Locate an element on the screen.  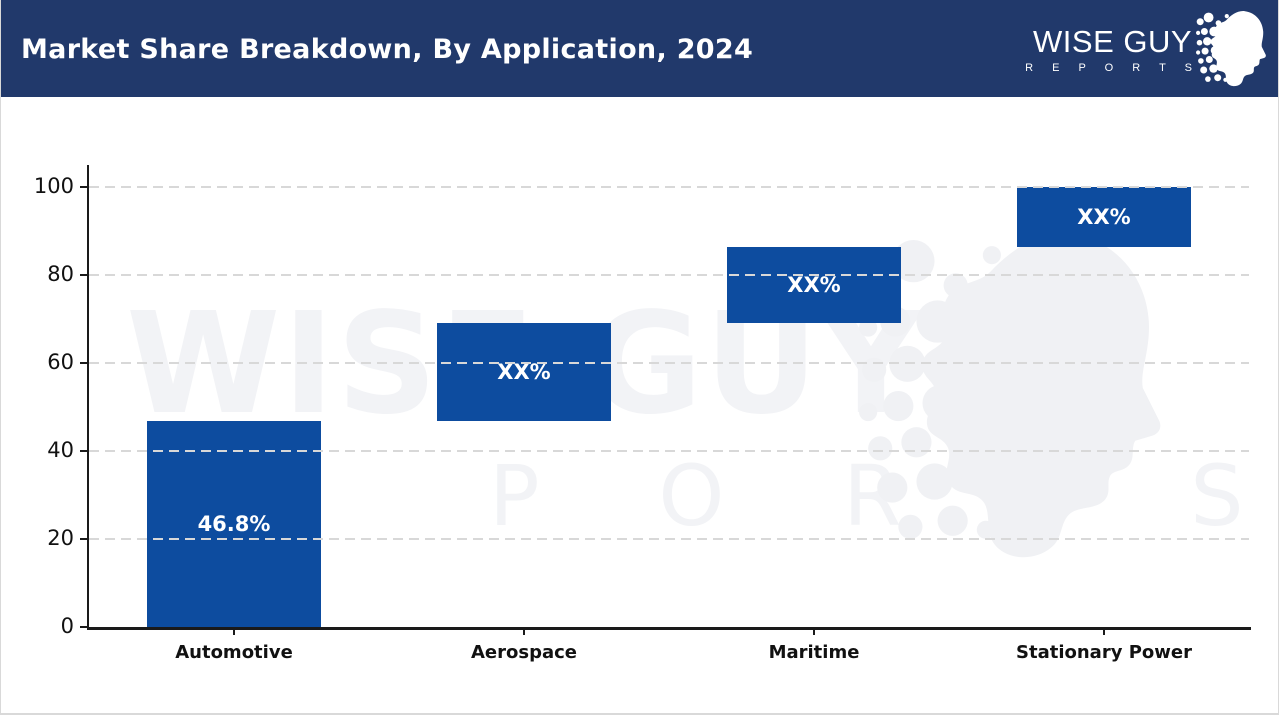
brand-logo-text: WISE GUY R E P O R T S is located at coordinates (1112, 49).